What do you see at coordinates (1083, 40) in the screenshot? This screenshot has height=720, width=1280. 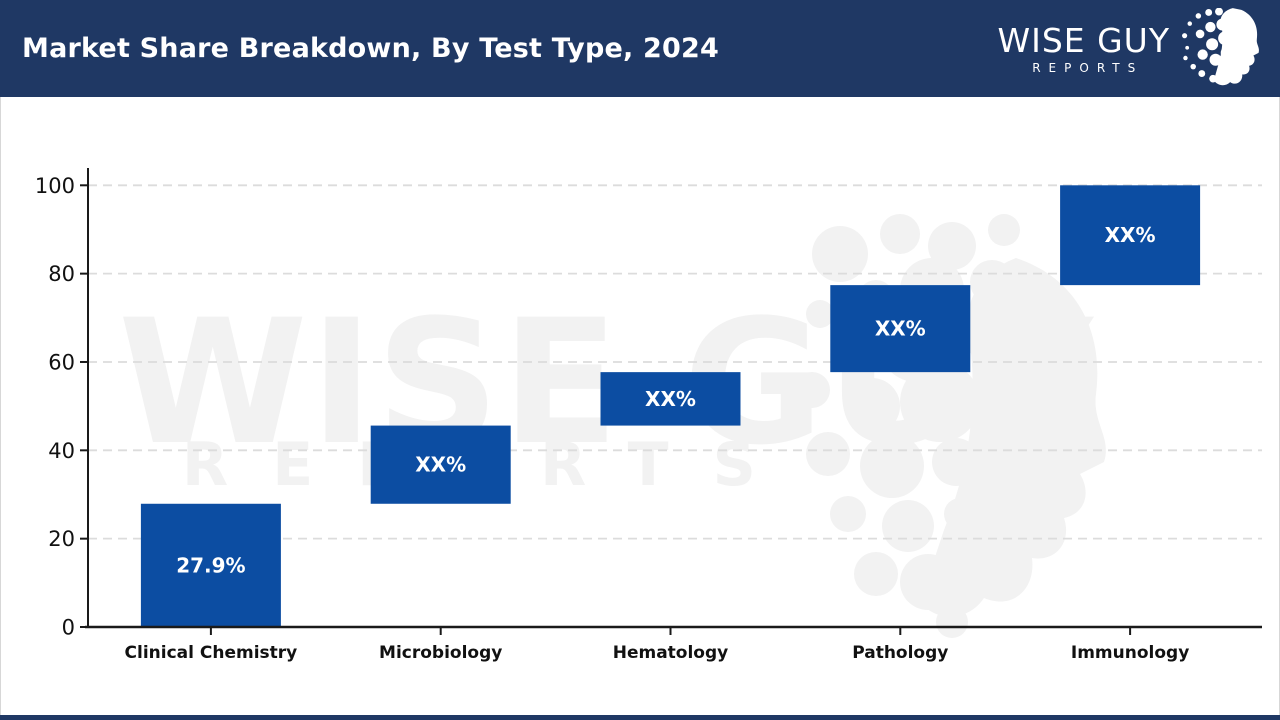 I see `logo-wiseguy-label: WISE GUY` at bounding box center [1083, 40].